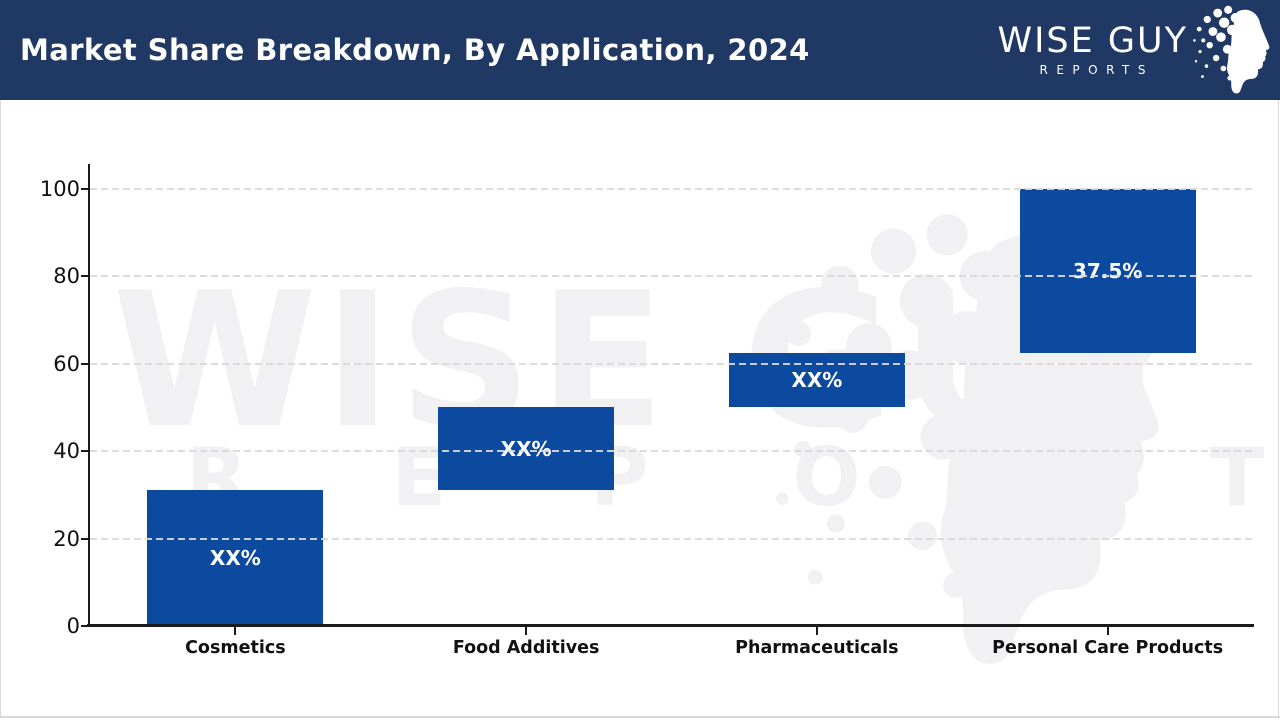 This screenshot has width=1280, height=720. What do you see at coordinates (670, 625) in the screenshot?
I see `x-axis-line` at bounding box center [670, 625].